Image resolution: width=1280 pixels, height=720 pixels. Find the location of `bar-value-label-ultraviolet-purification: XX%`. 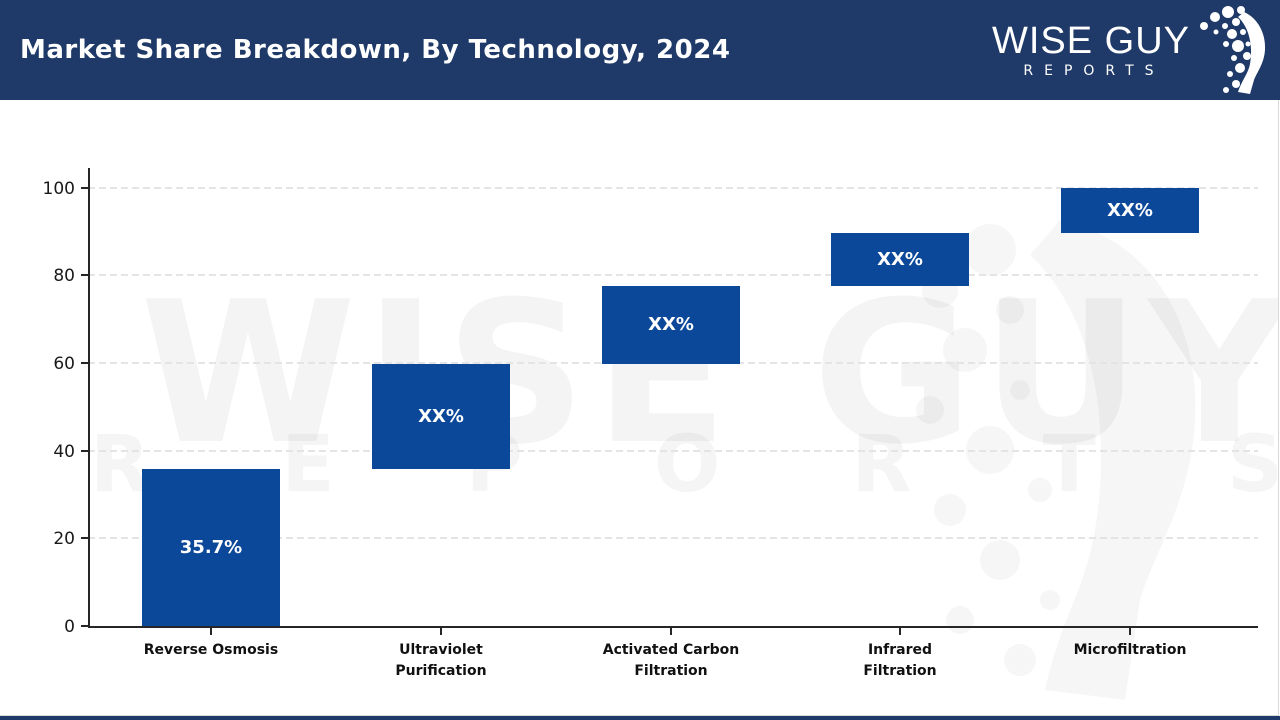

bar-value-label-ultraviolet-purification: XX% is located at coordinates (441, 417).